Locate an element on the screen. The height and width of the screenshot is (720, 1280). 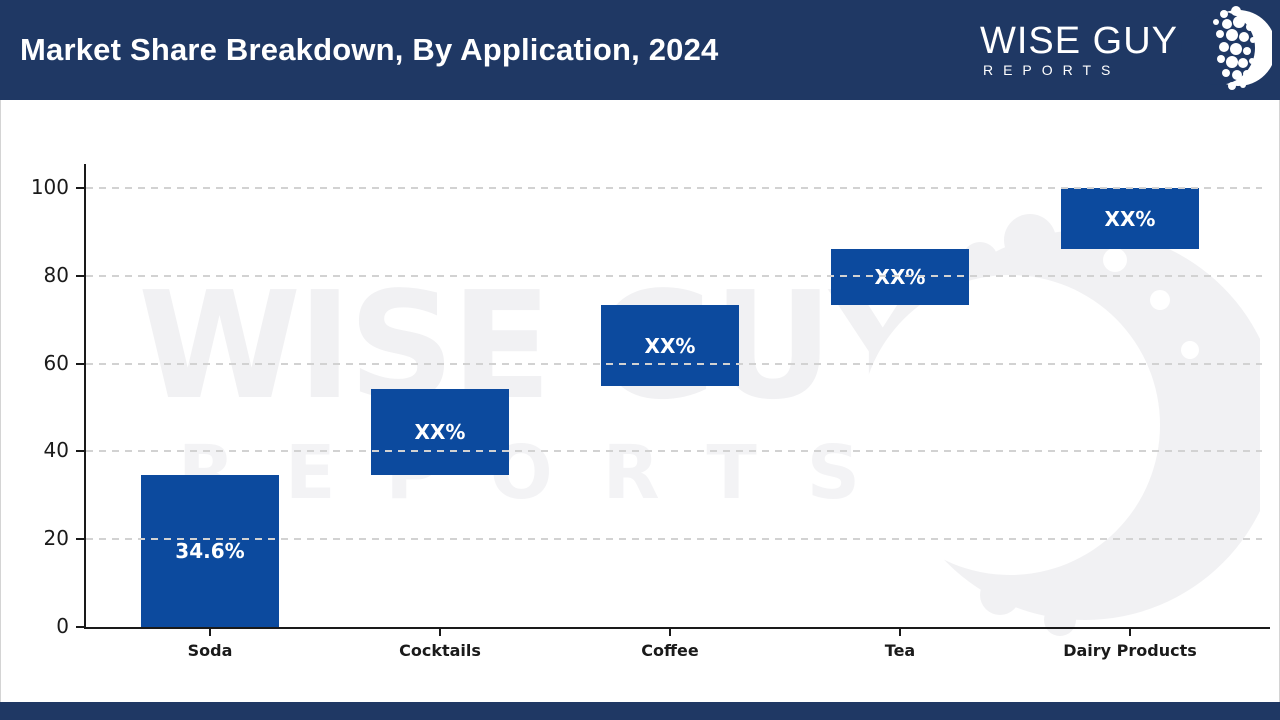
bar-coffee: XX% is located at coordinates (670, 346).